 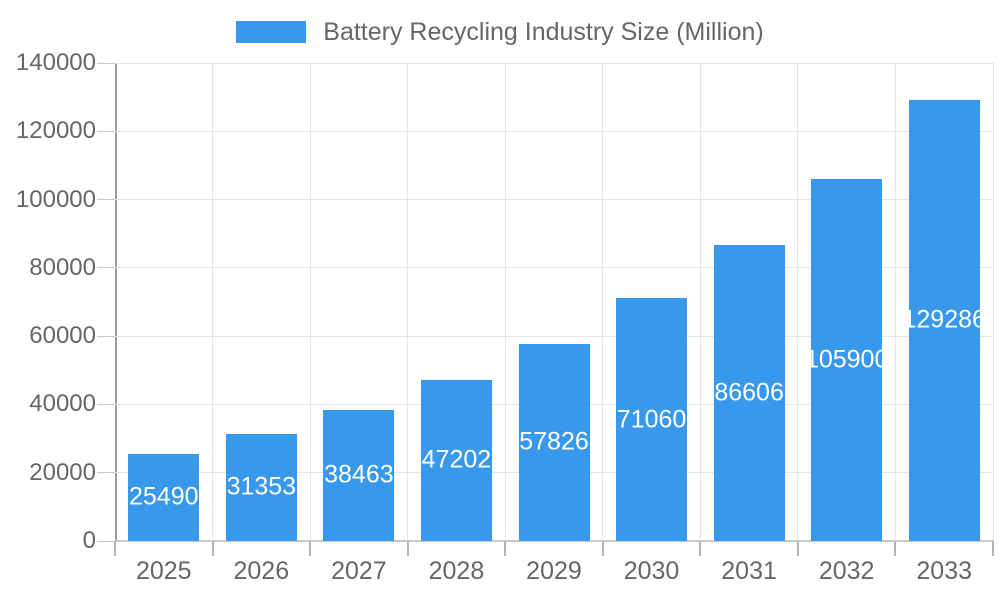 I want to click on bar: 38463, so click(x=359, y=475).